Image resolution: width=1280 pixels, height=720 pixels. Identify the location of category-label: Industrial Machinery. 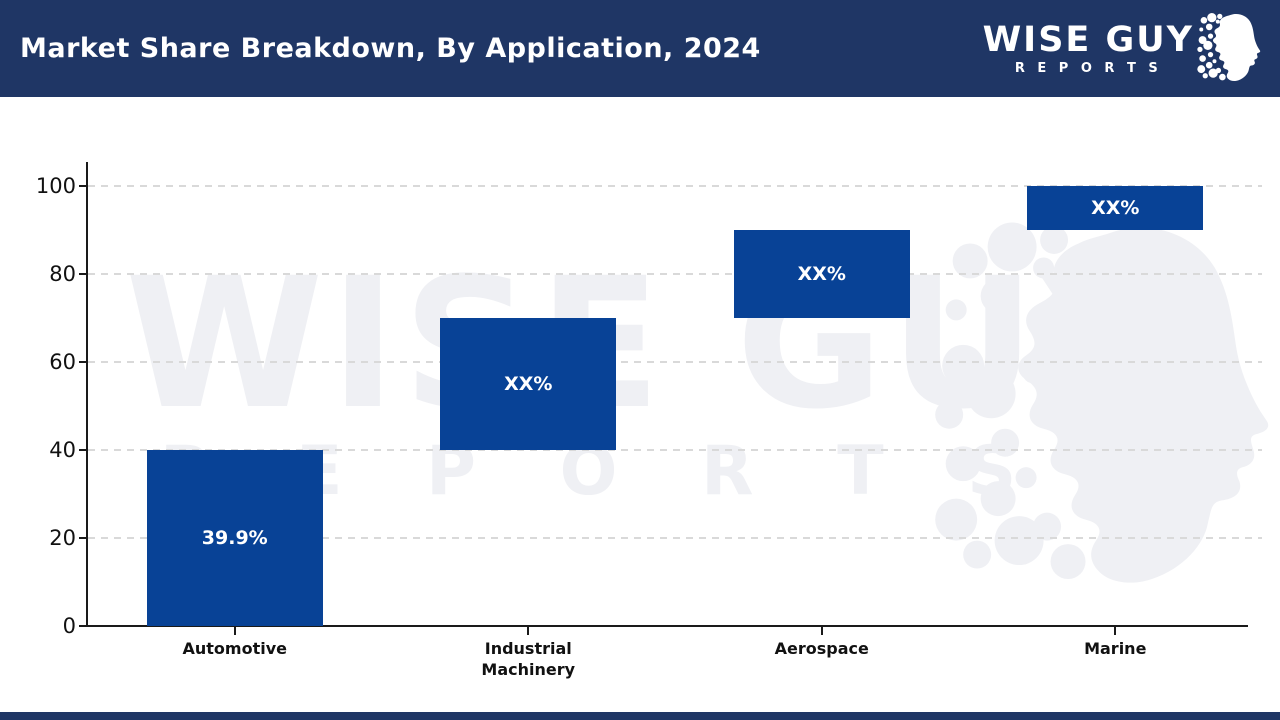
(528, 659).